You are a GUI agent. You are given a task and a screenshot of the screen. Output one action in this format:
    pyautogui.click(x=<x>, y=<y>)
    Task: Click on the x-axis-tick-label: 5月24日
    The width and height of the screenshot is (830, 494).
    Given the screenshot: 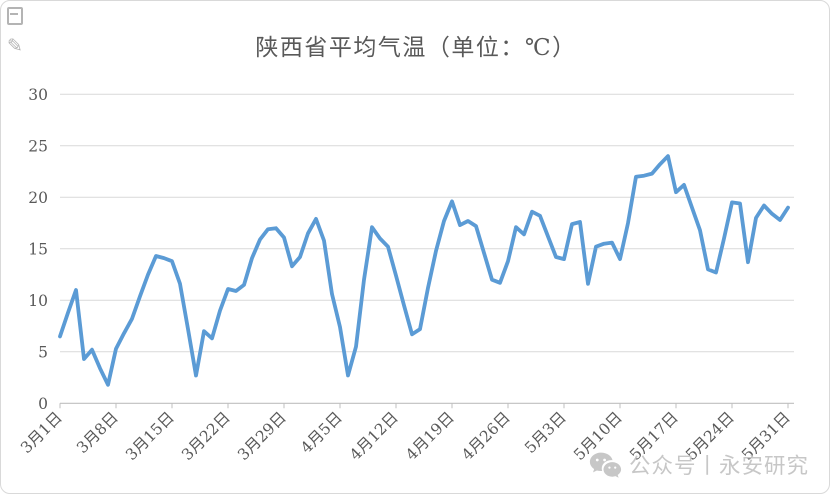 What is the action you would take?
    pyautogui.click(x=710, y=436)
    